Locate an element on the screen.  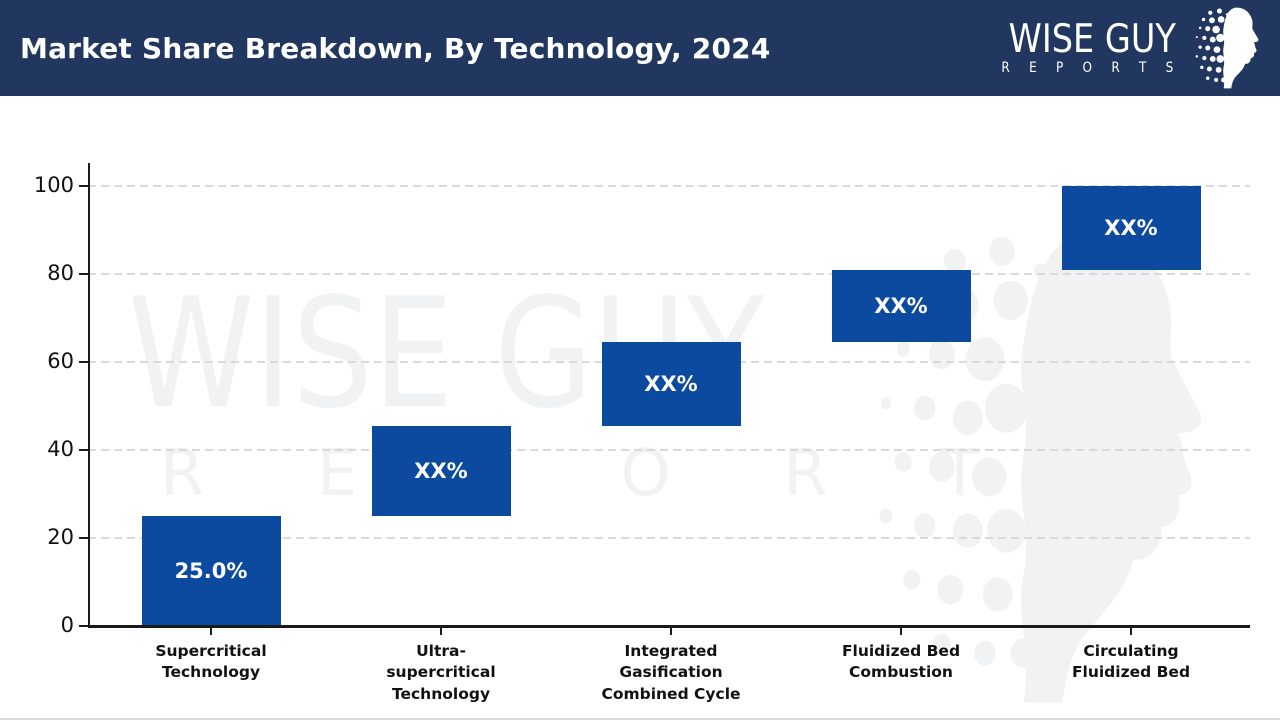
x-axis-line is located at coordinates (669, 626).